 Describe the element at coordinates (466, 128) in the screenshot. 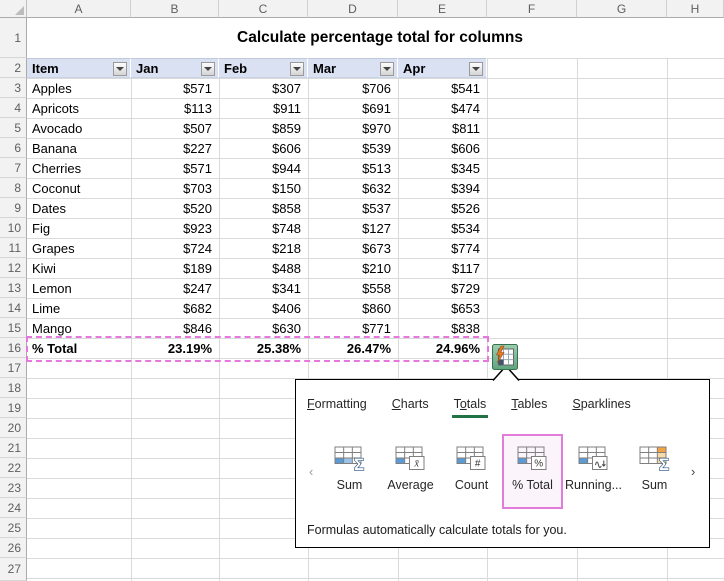

I see `cell-E5: $811` at that location.